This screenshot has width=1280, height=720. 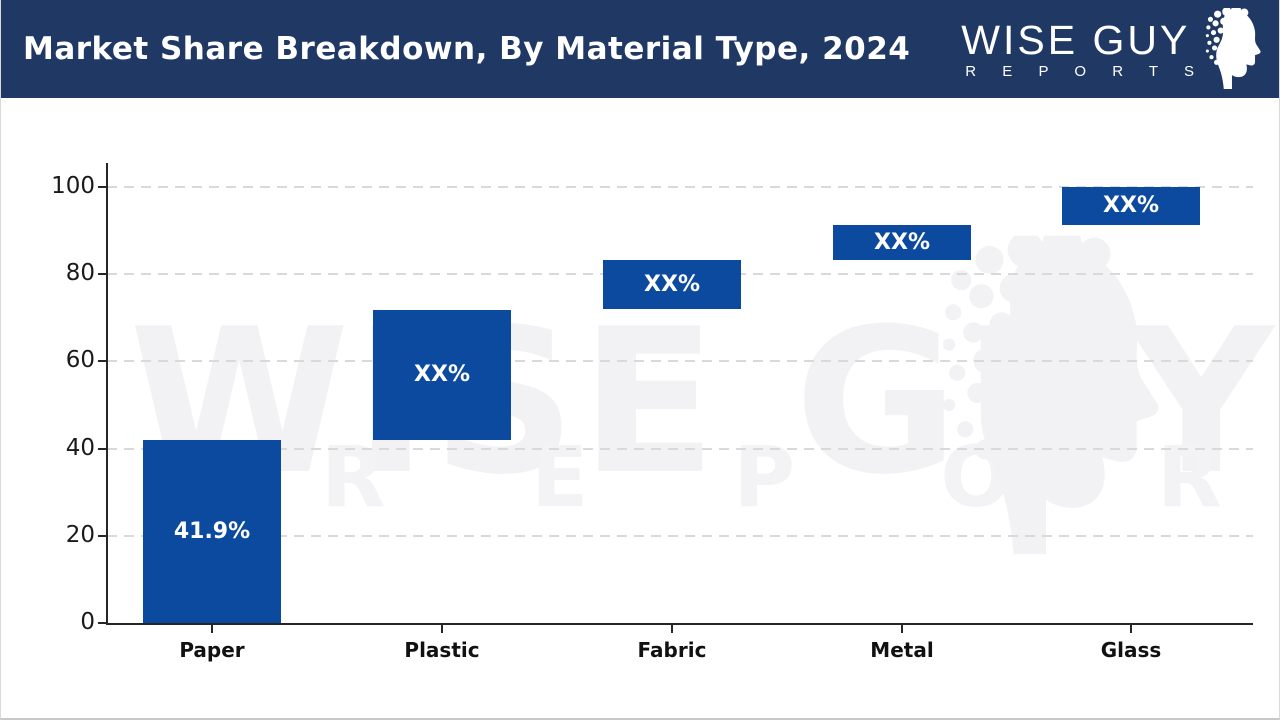 What do you see at coordinates (80, 447) in the screenshot?
I see `y-tick-label-40: 40` at bounding box center [80, 447].